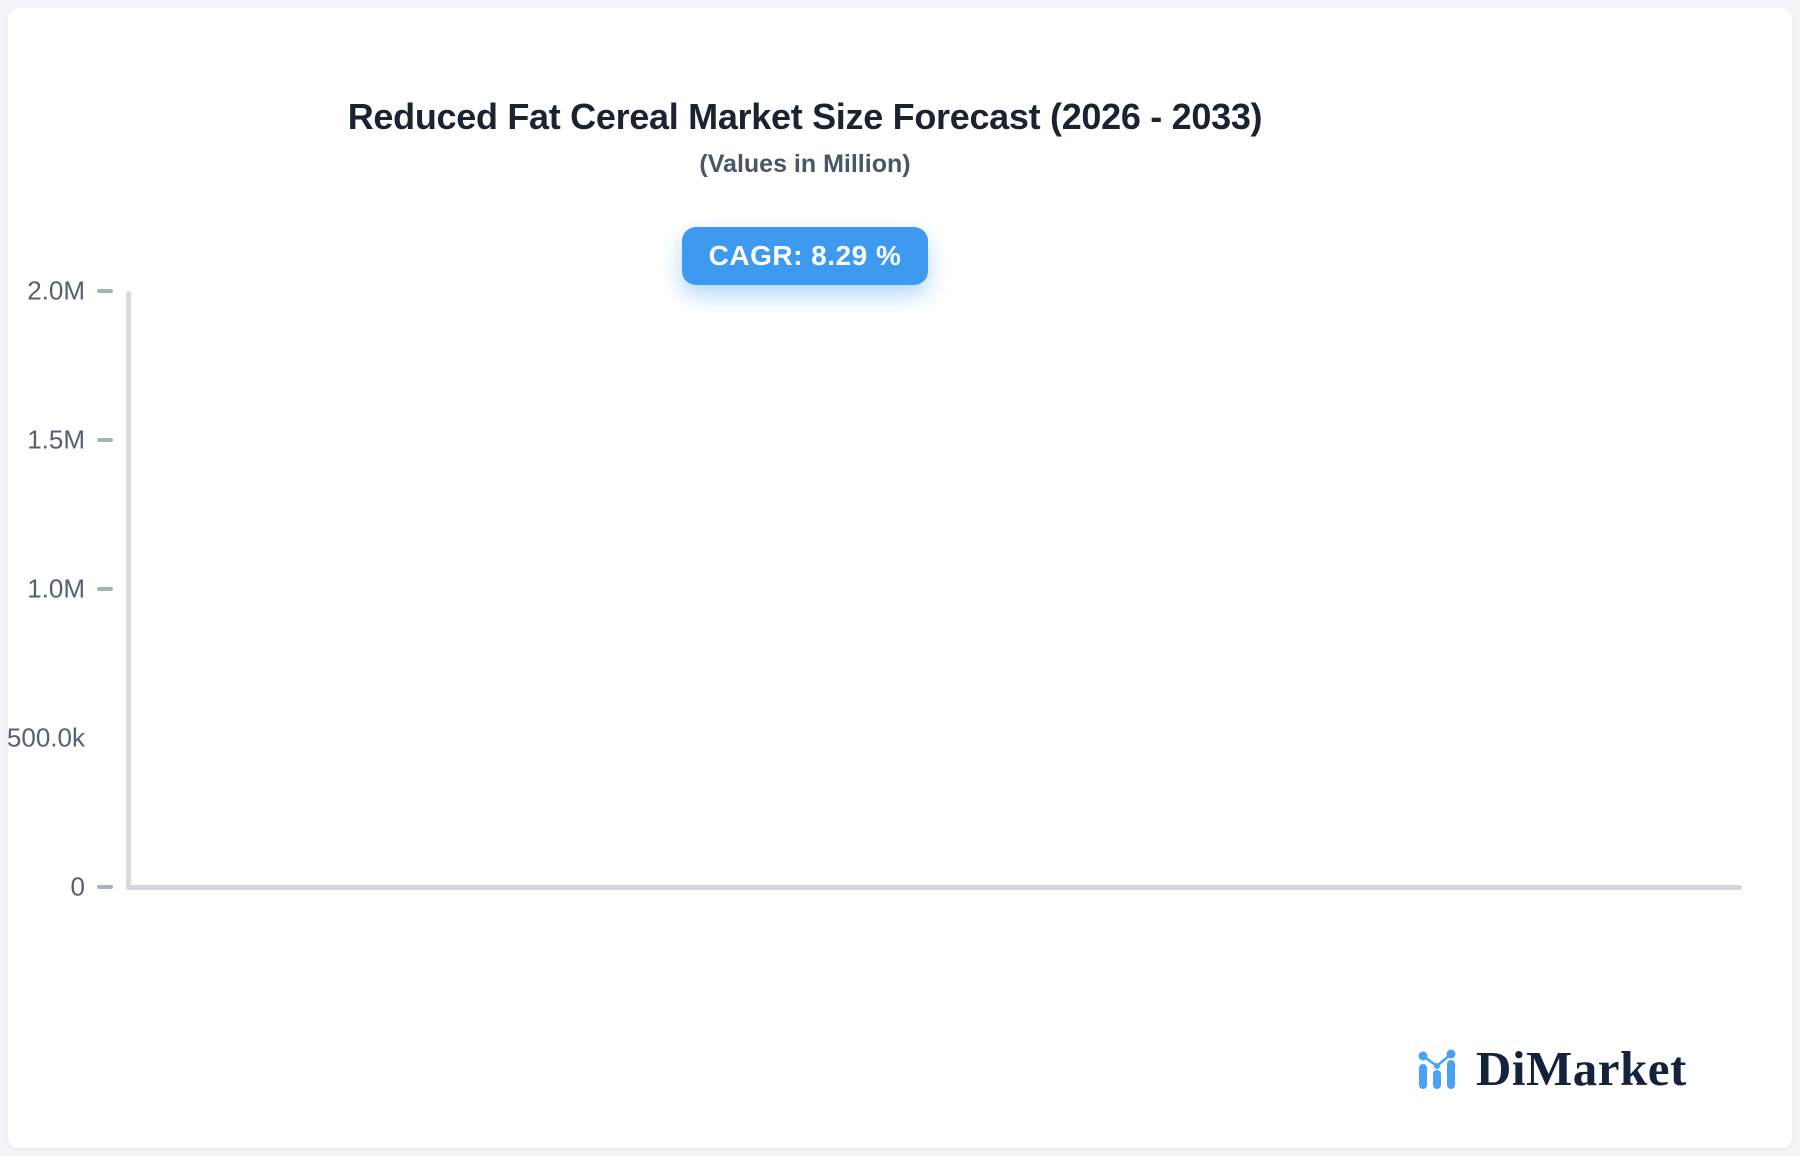 The height and width of the screenshot is (1156, 1800). Describe the element at coordinates (805, 256) in the screenshot. I see `cagr-badge: CAGR: 8.29 %` at that location.